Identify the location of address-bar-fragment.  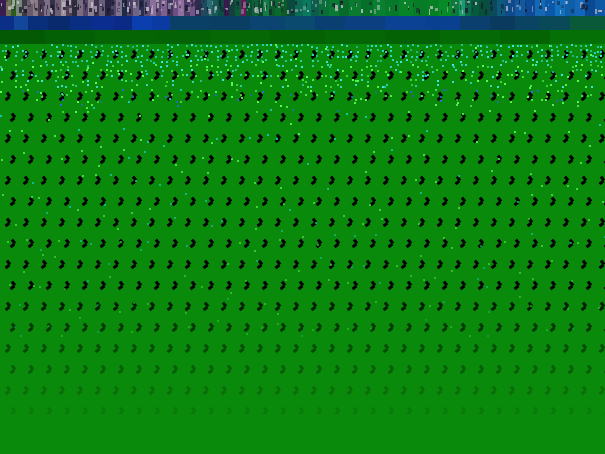
(81, 23).